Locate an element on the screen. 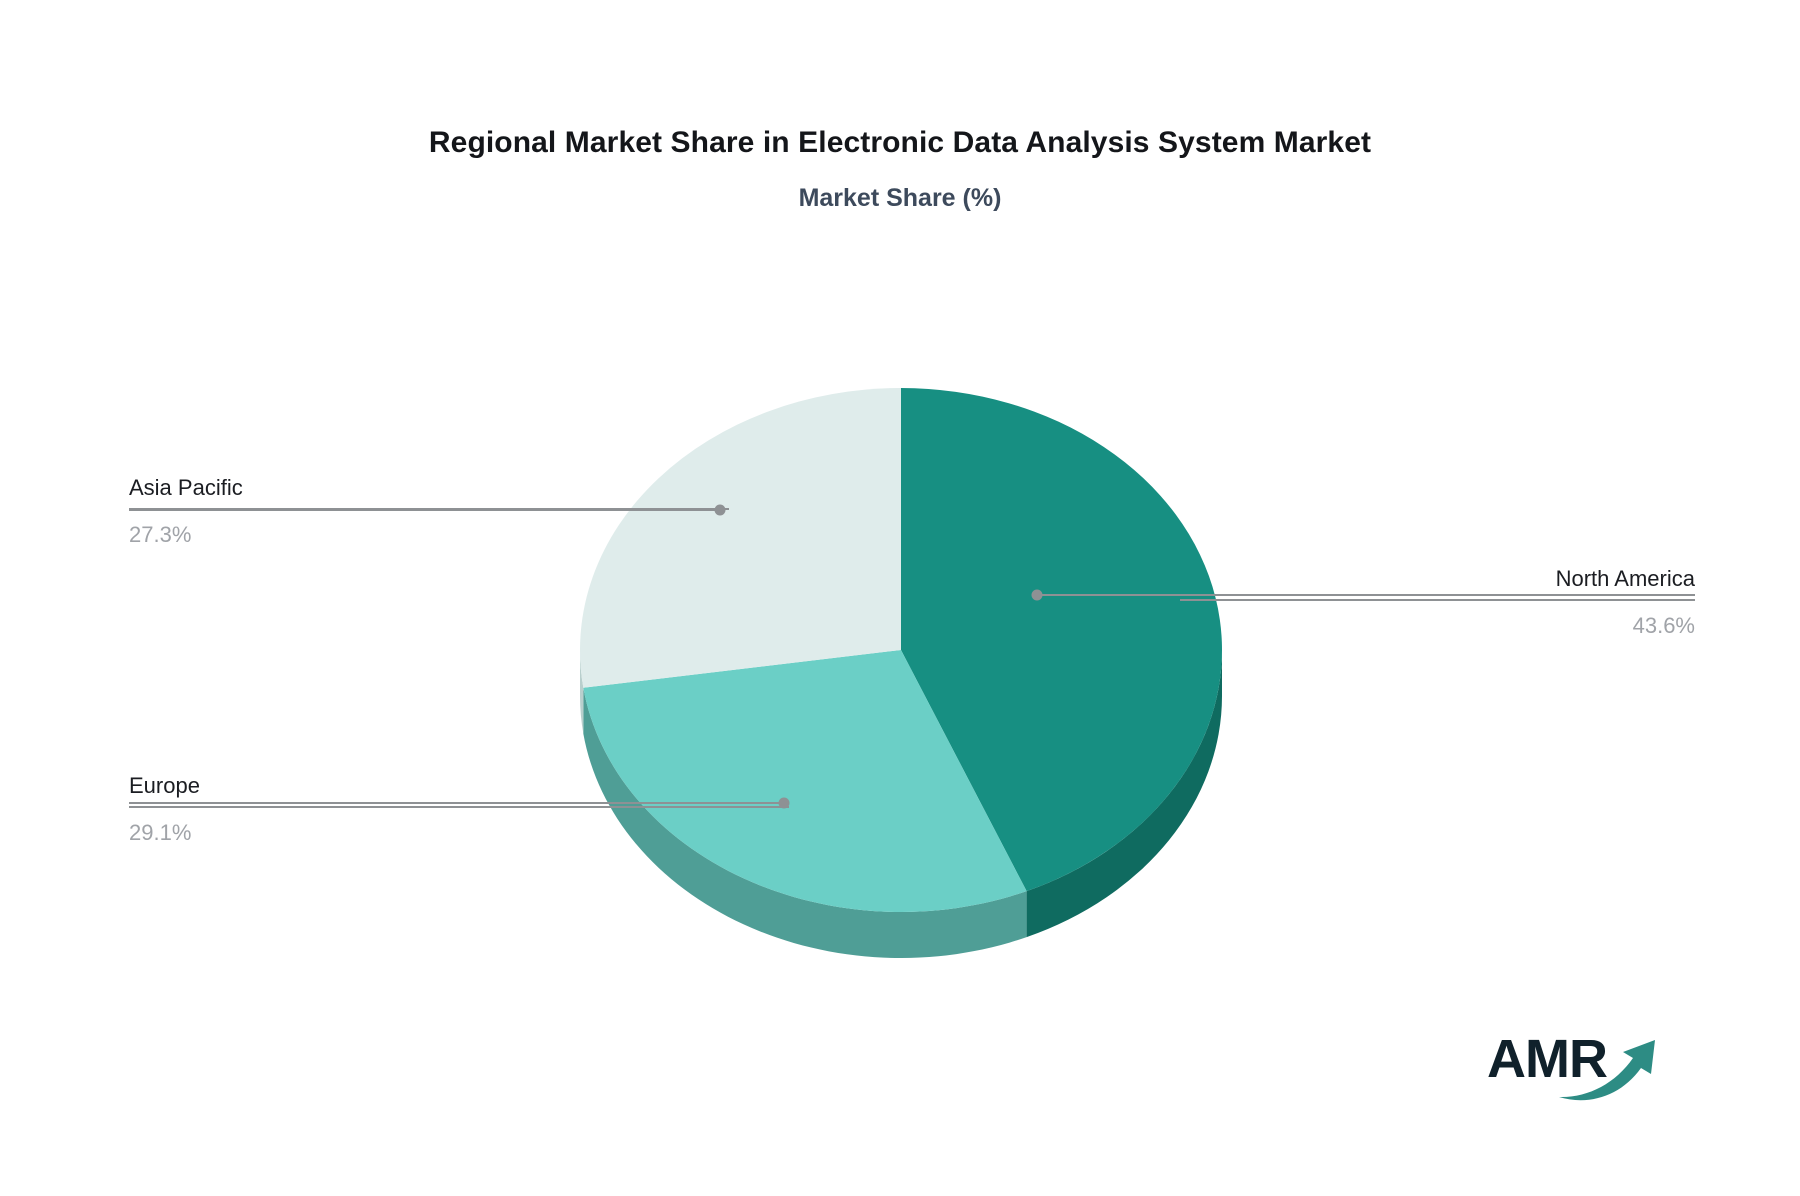  amr-logo: AMR is located at coordinates (1577, 1064).